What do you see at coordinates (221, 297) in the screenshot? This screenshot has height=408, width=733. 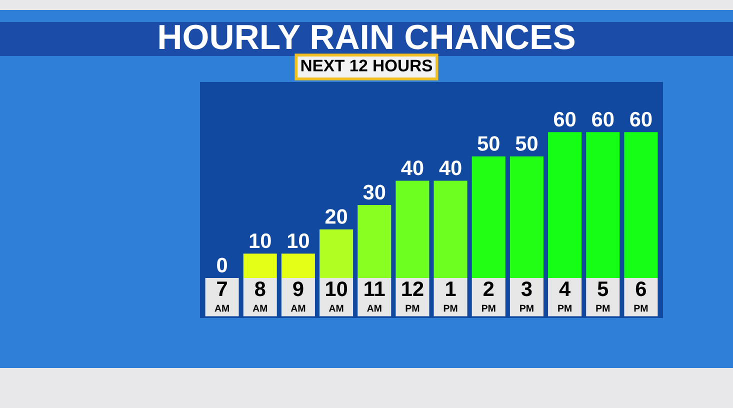 I see `x-tick-label: 7 AM` at bounding box center [221, 297].